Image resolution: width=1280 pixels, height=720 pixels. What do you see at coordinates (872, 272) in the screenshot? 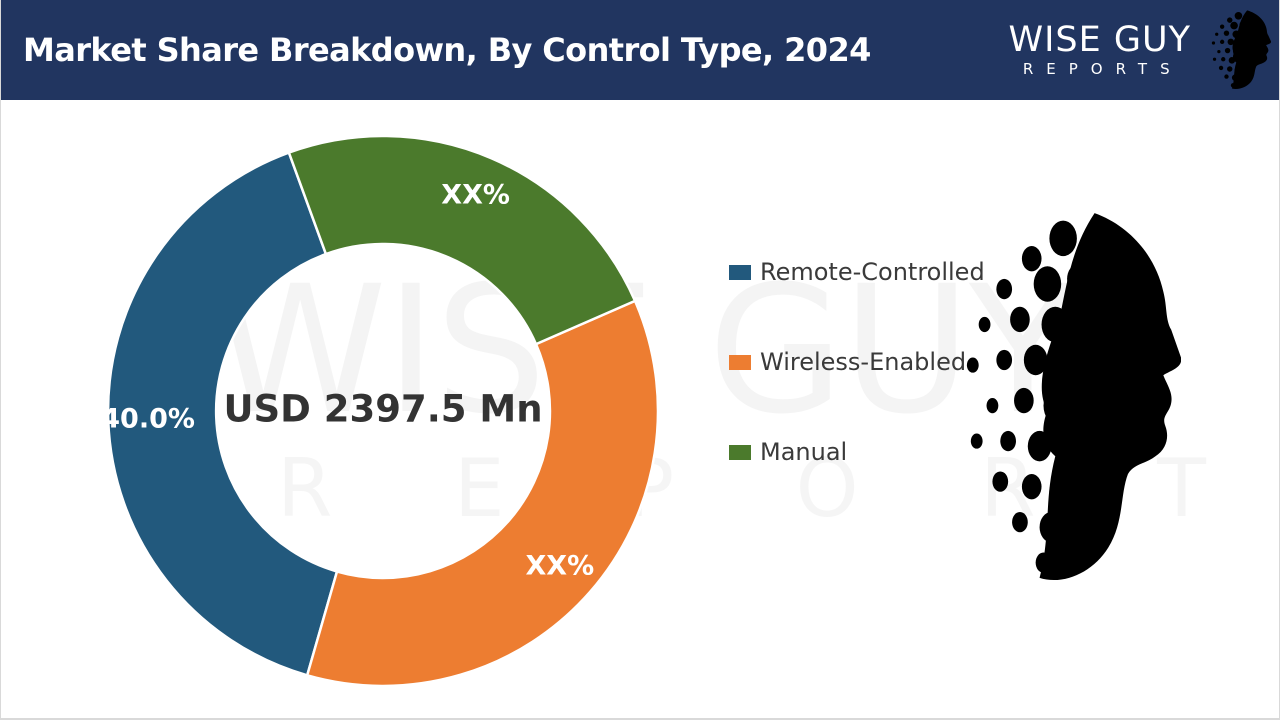
I see `legend-label: Remote-Controlled` at bounding box center [872, 272].